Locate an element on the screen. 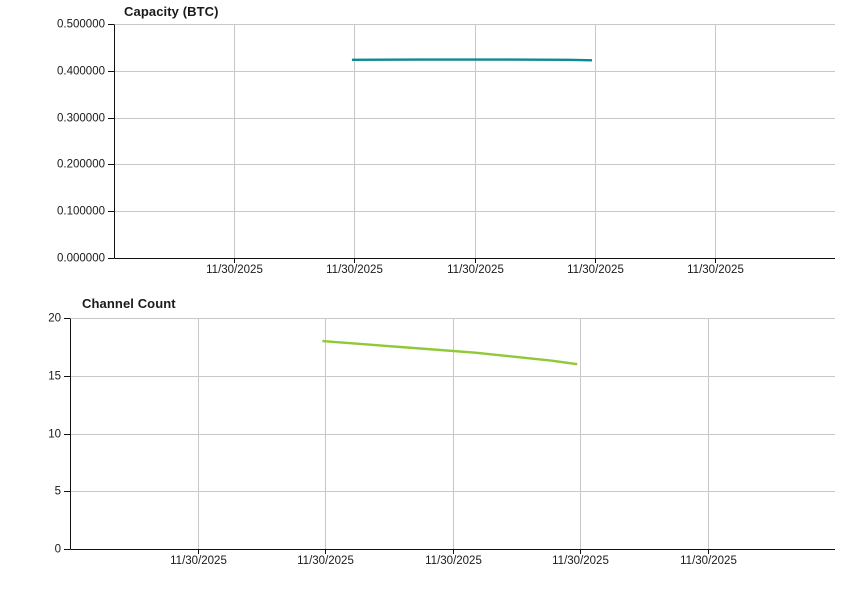 This screenshot has height=600, width=860. channel-count-chart-title: Channel Count is located at coordinates (129, 303).